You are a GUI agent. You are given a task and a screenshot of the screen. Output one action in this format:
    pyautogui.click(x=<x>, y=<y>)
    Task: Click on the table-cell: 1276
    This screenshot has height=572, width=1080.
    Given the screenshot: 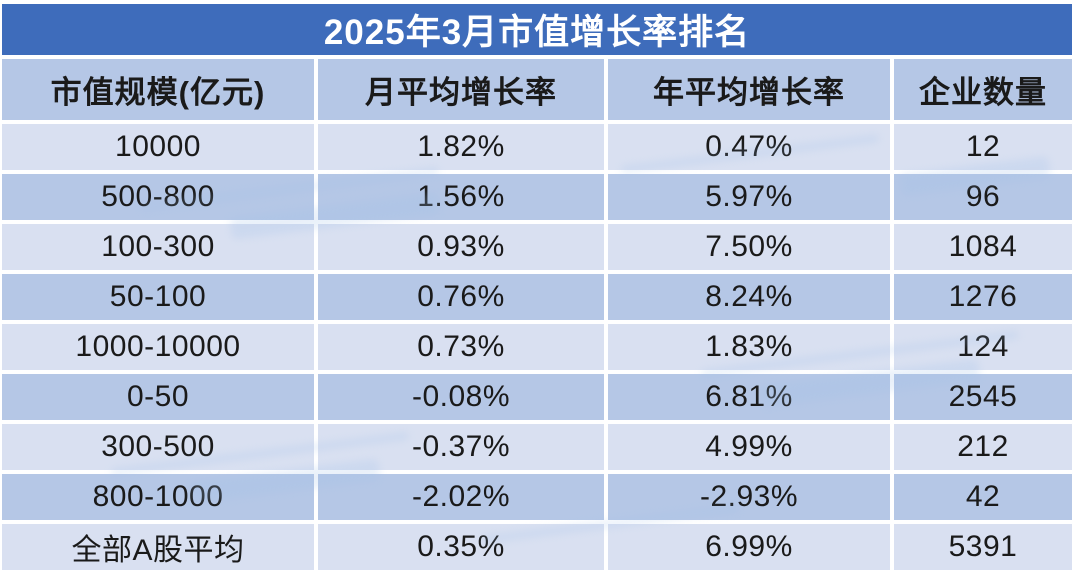 What is the action you would take?
    pyautogui.click(x=983, y=297)
    